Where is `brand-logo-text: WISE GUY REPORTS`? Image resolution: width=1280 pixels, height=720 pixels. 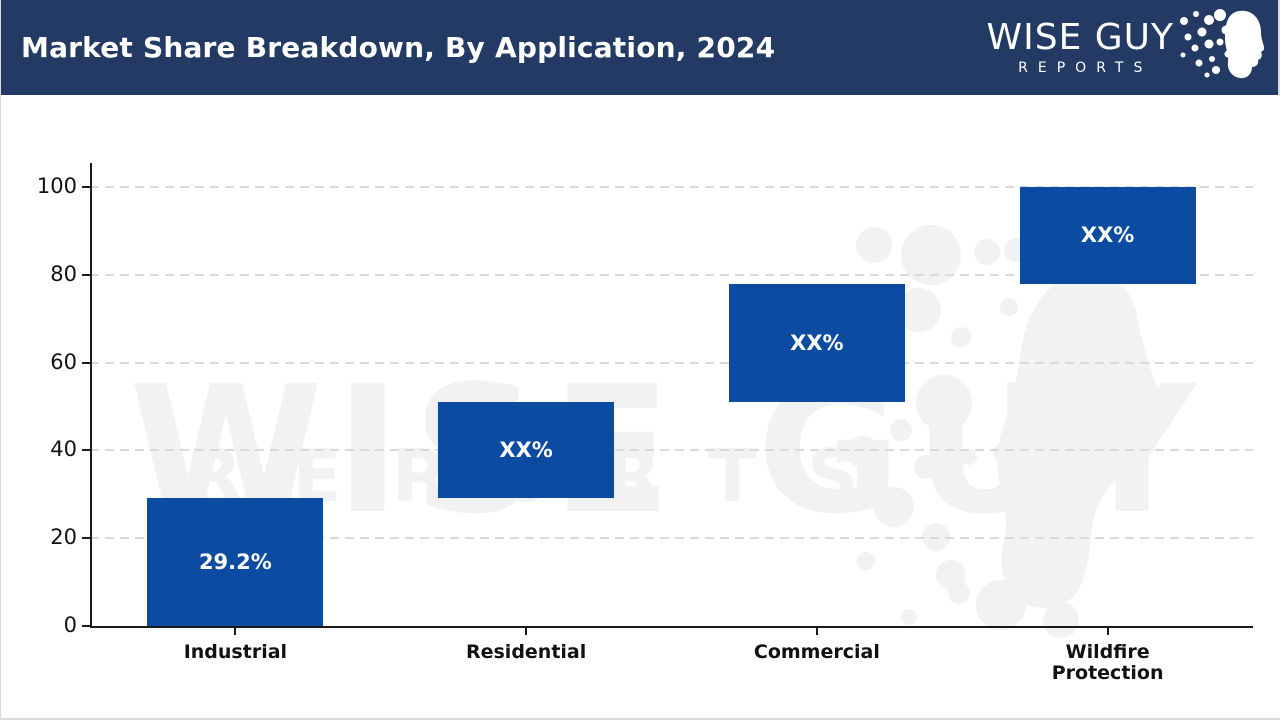
brand-logo-text: WISE GUY REPORTS is located at coordinates (1080, 46).